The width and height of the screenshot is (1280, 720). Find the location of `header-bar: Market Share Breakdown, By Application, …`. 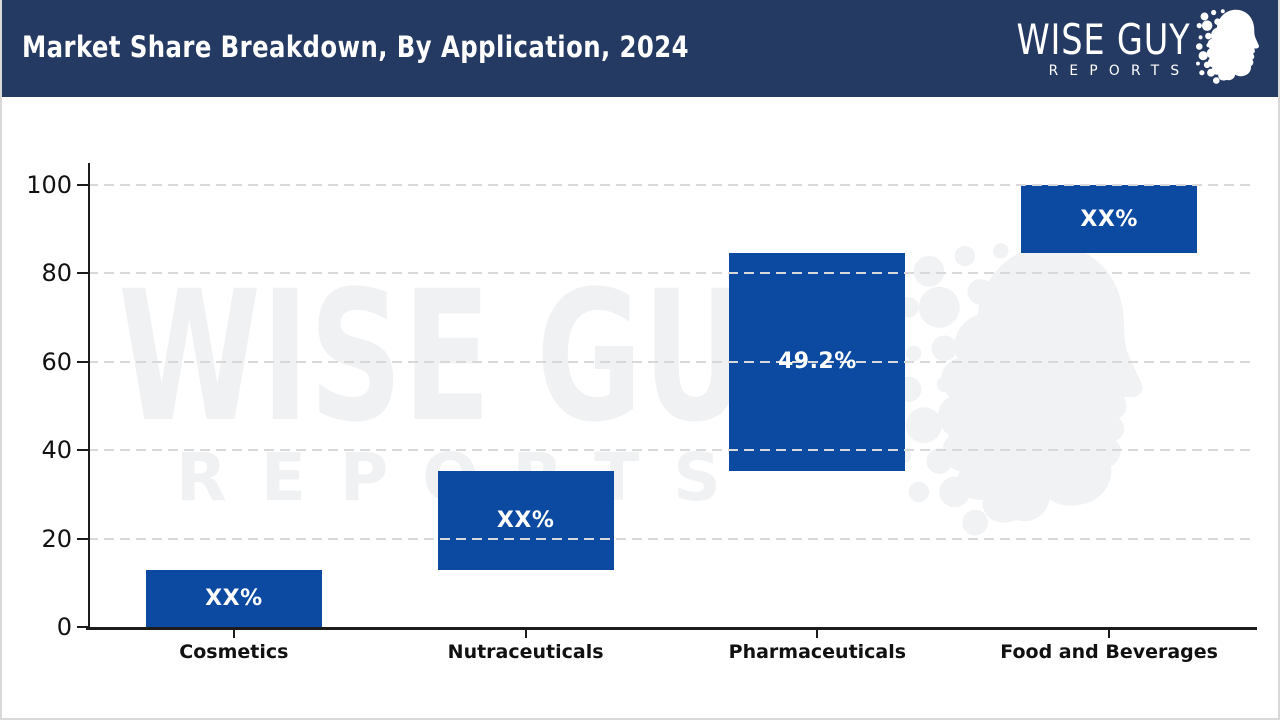

header-bar: Market Share Breakdown, By Application, … is located at coordinates (640, 48).